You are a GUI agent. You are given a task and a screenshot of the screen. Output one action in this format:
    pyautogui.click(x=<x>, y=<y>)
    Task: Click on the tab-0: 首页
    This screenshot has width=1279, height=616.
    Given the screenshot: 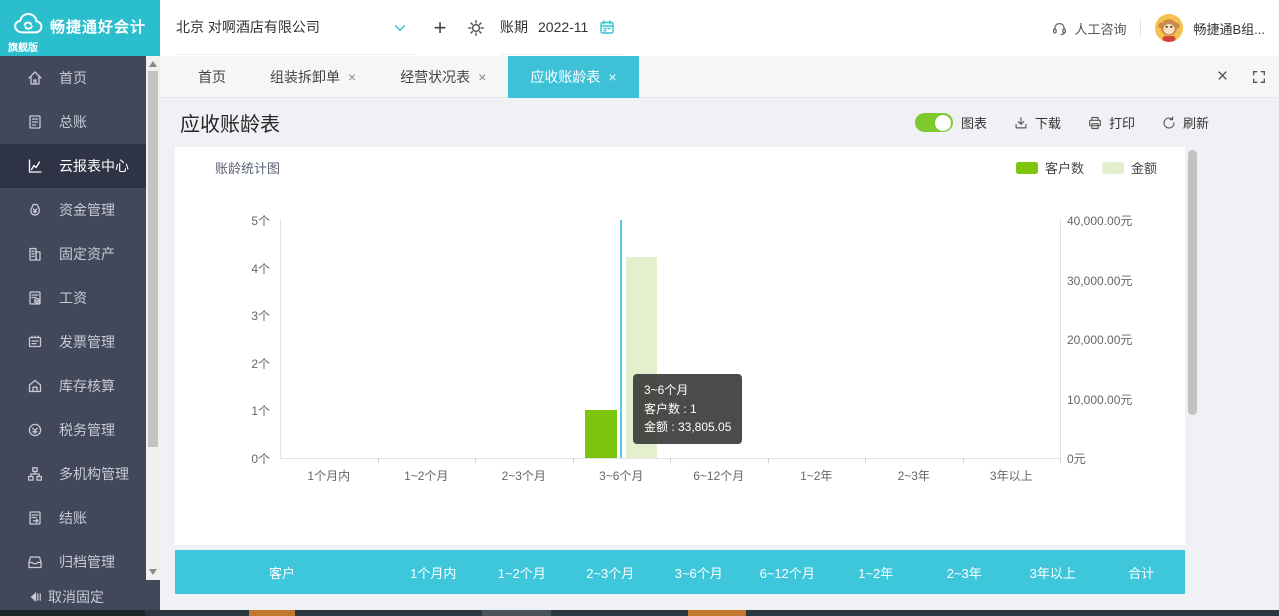 What is the action you would take?
    pyautogui.click(x=212, y=77)
    